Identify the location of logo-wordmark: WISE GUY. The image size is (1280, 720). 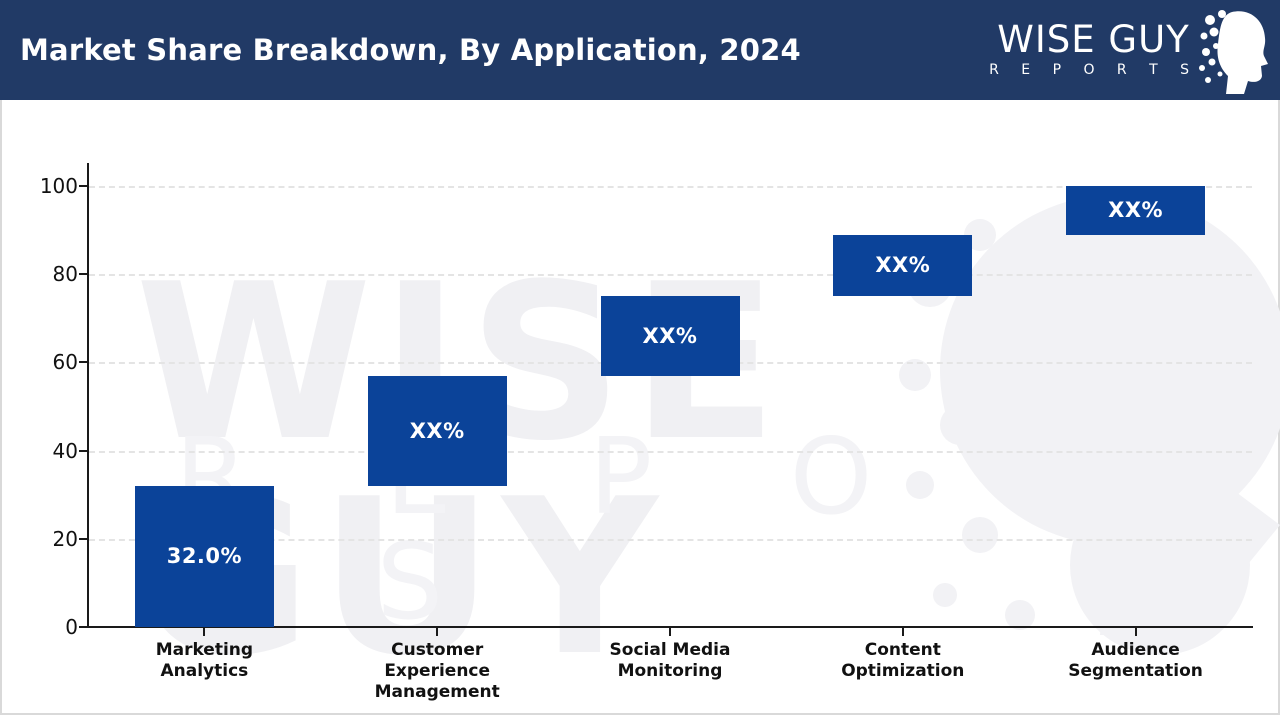
(1093, 39).